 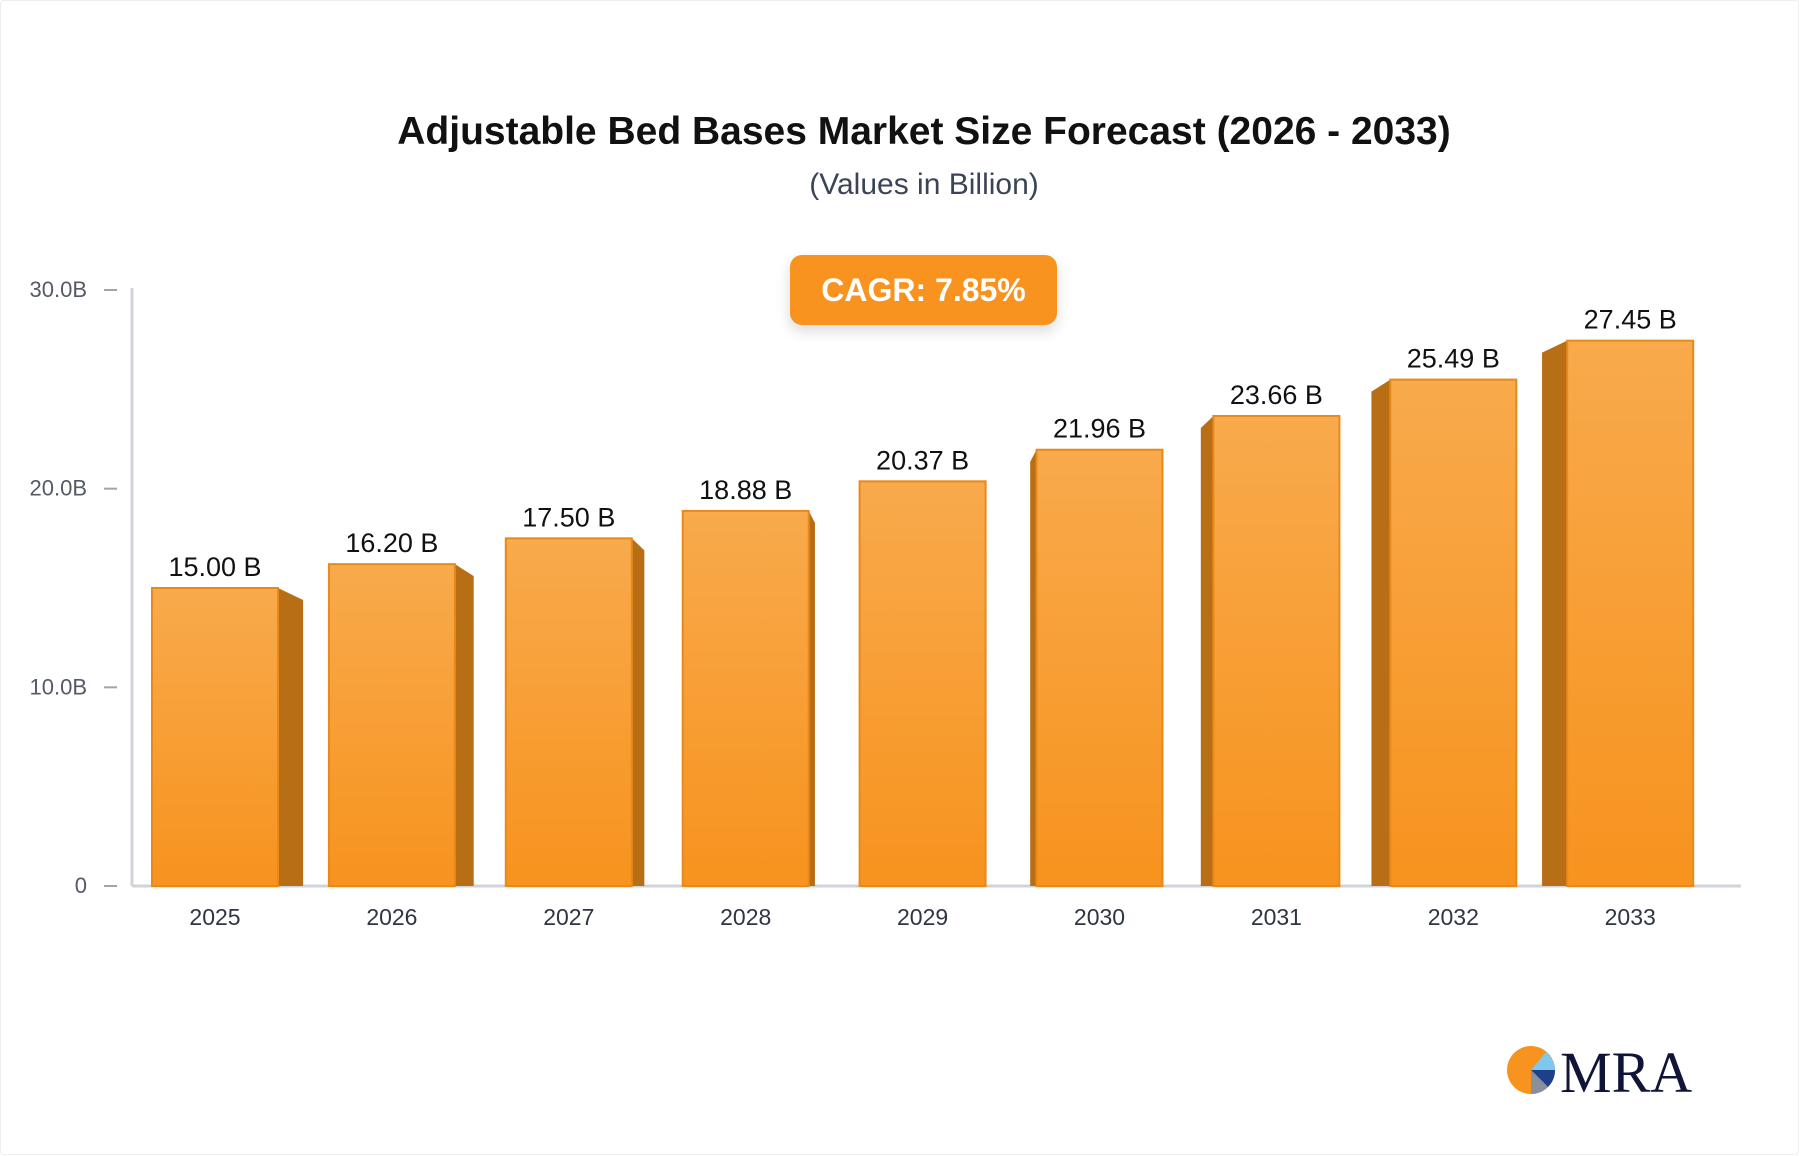 I want to click on x-tick-label: 2032, so click(x=1453, y=917).